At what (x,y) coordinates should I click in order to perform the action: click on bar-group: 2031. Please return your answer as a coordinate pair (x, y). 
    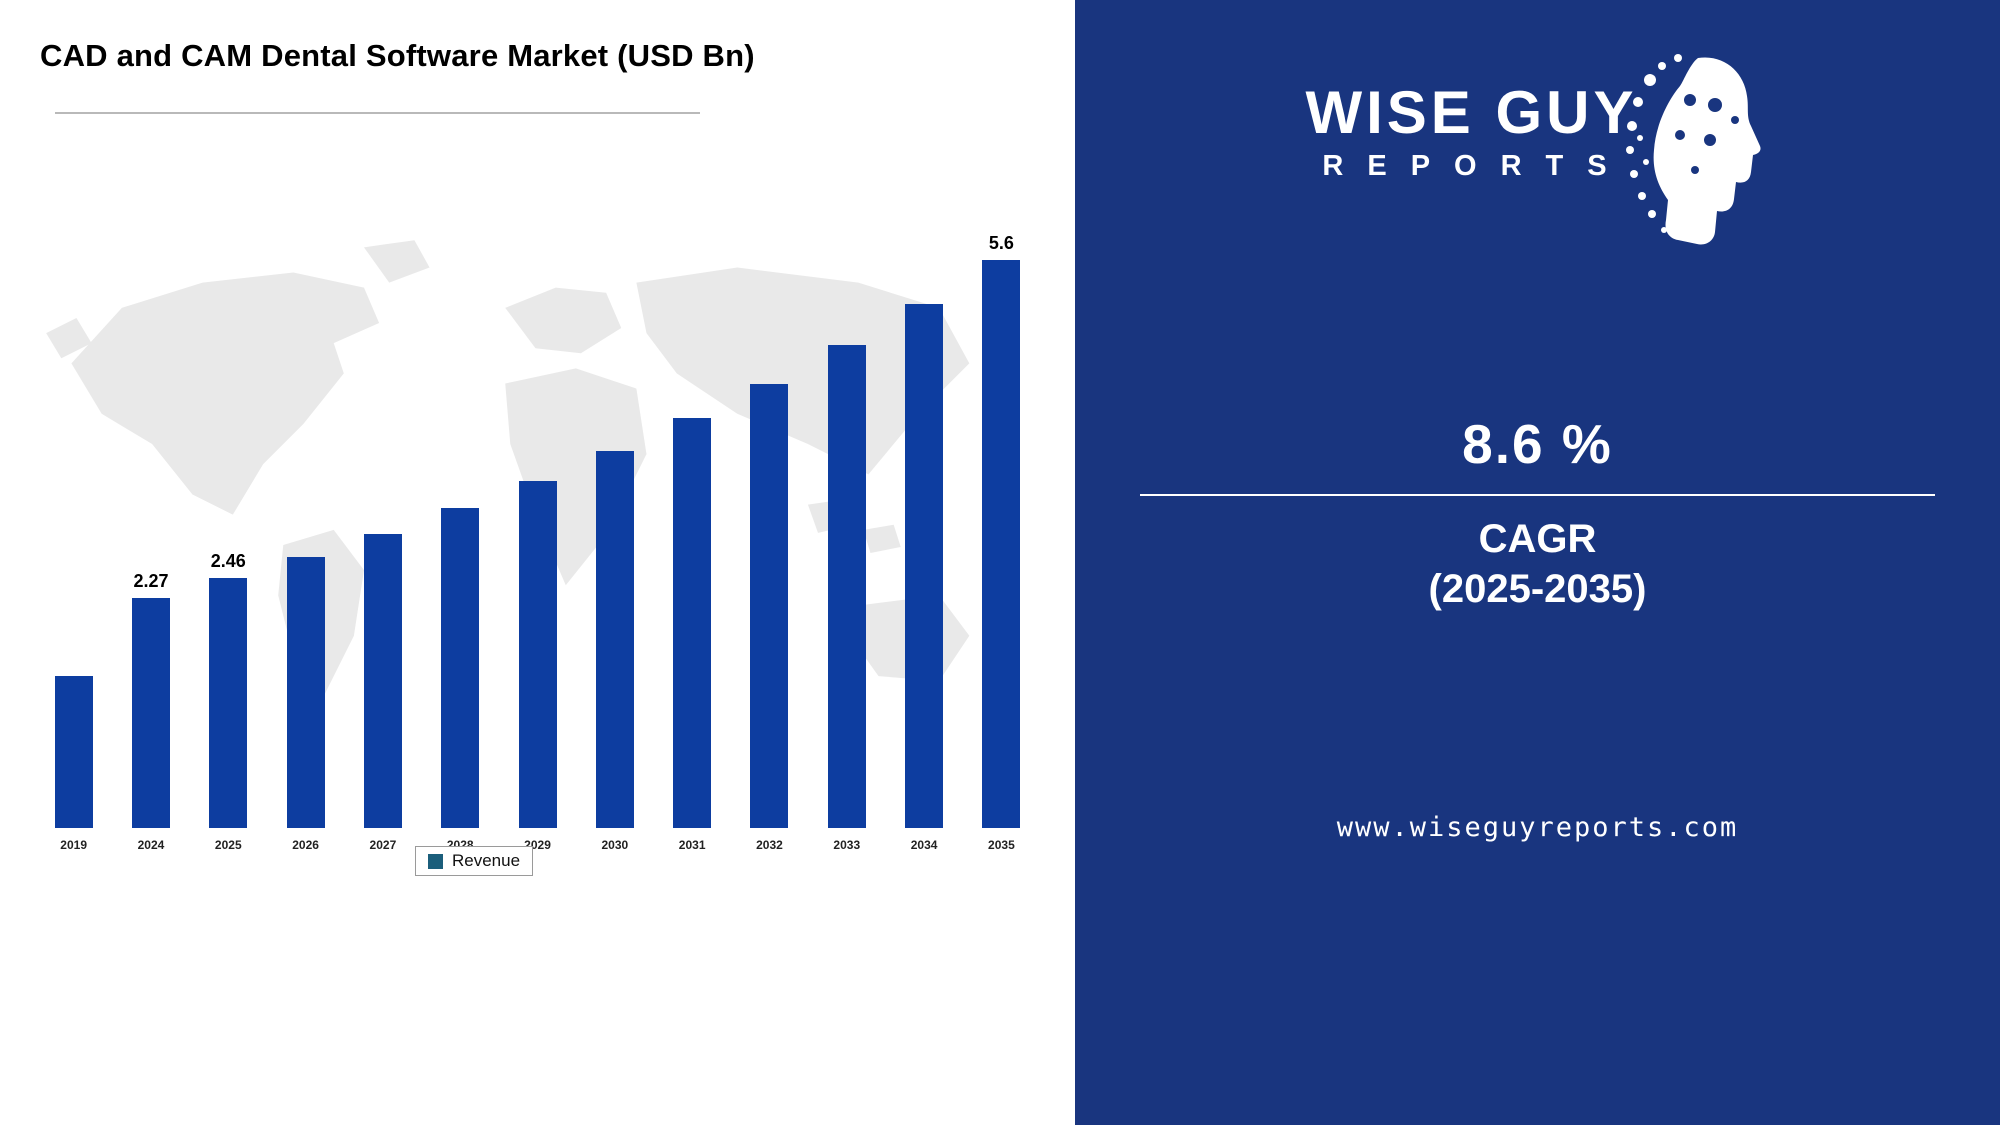
    Looking at the image, I should click on (692, 541).